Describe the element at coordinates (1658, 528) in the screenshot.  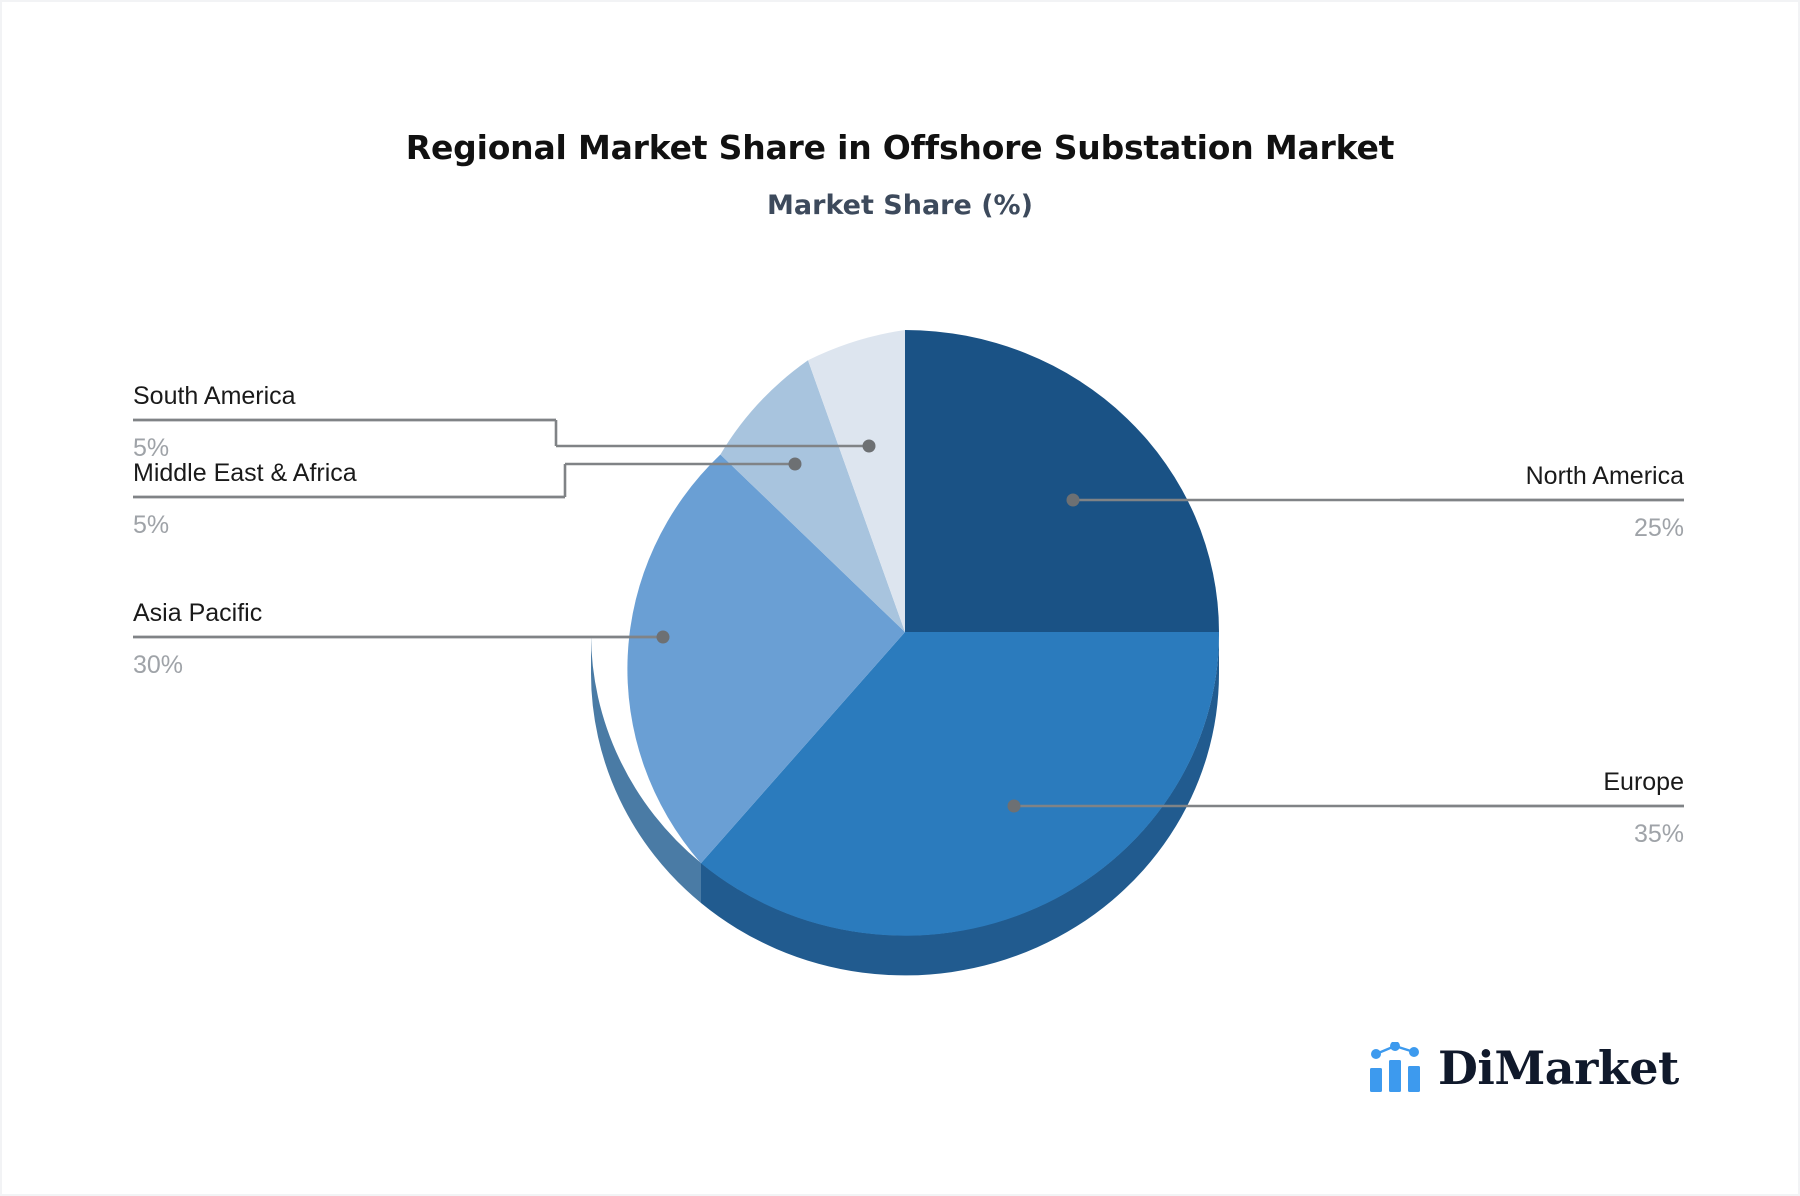
I see `callout-value-north-america: 25%` at that location.